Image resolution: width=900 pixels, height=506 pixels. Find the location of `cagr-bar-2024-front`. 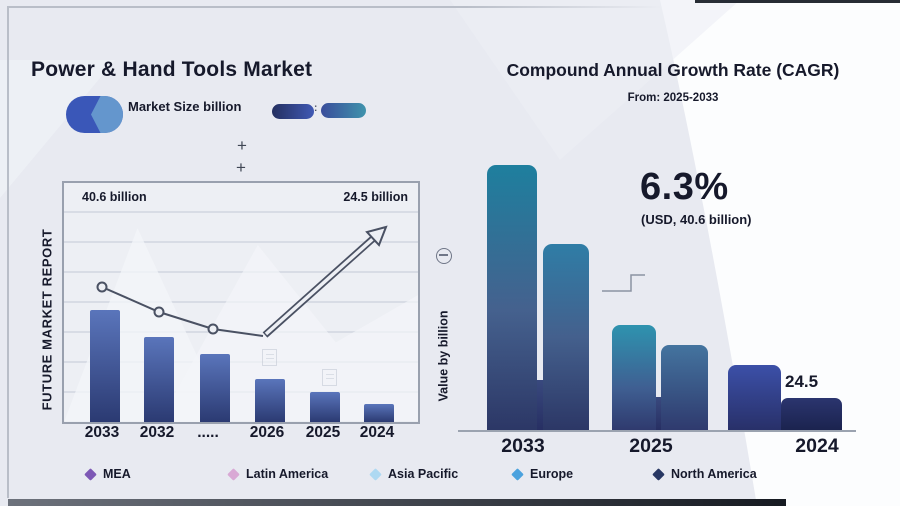

cagr-bar-2024-front is located at coordinates (754, 397).